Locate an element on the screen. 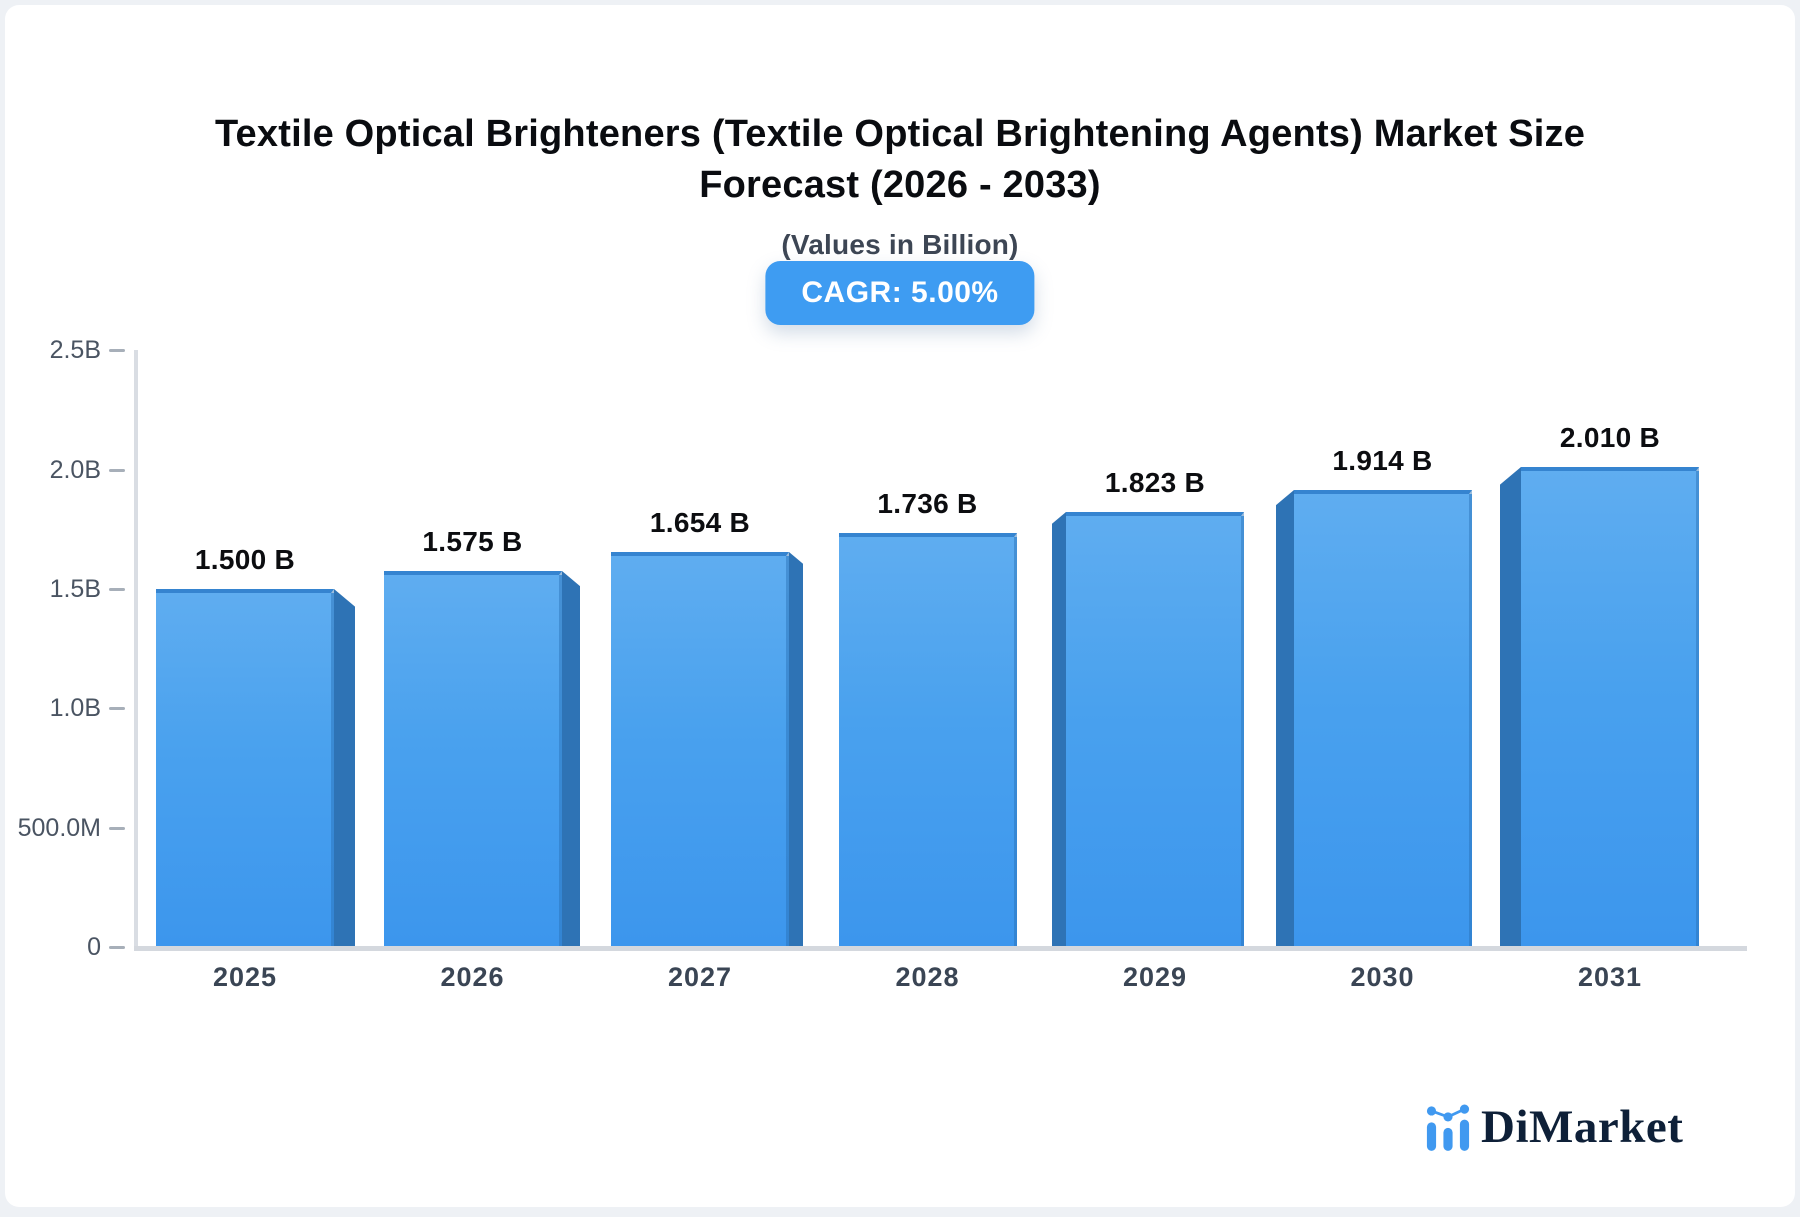 The height and width of the screenshot is (1217, 1800). x-tick-label: 2028 is located at coordinates (927, 977).